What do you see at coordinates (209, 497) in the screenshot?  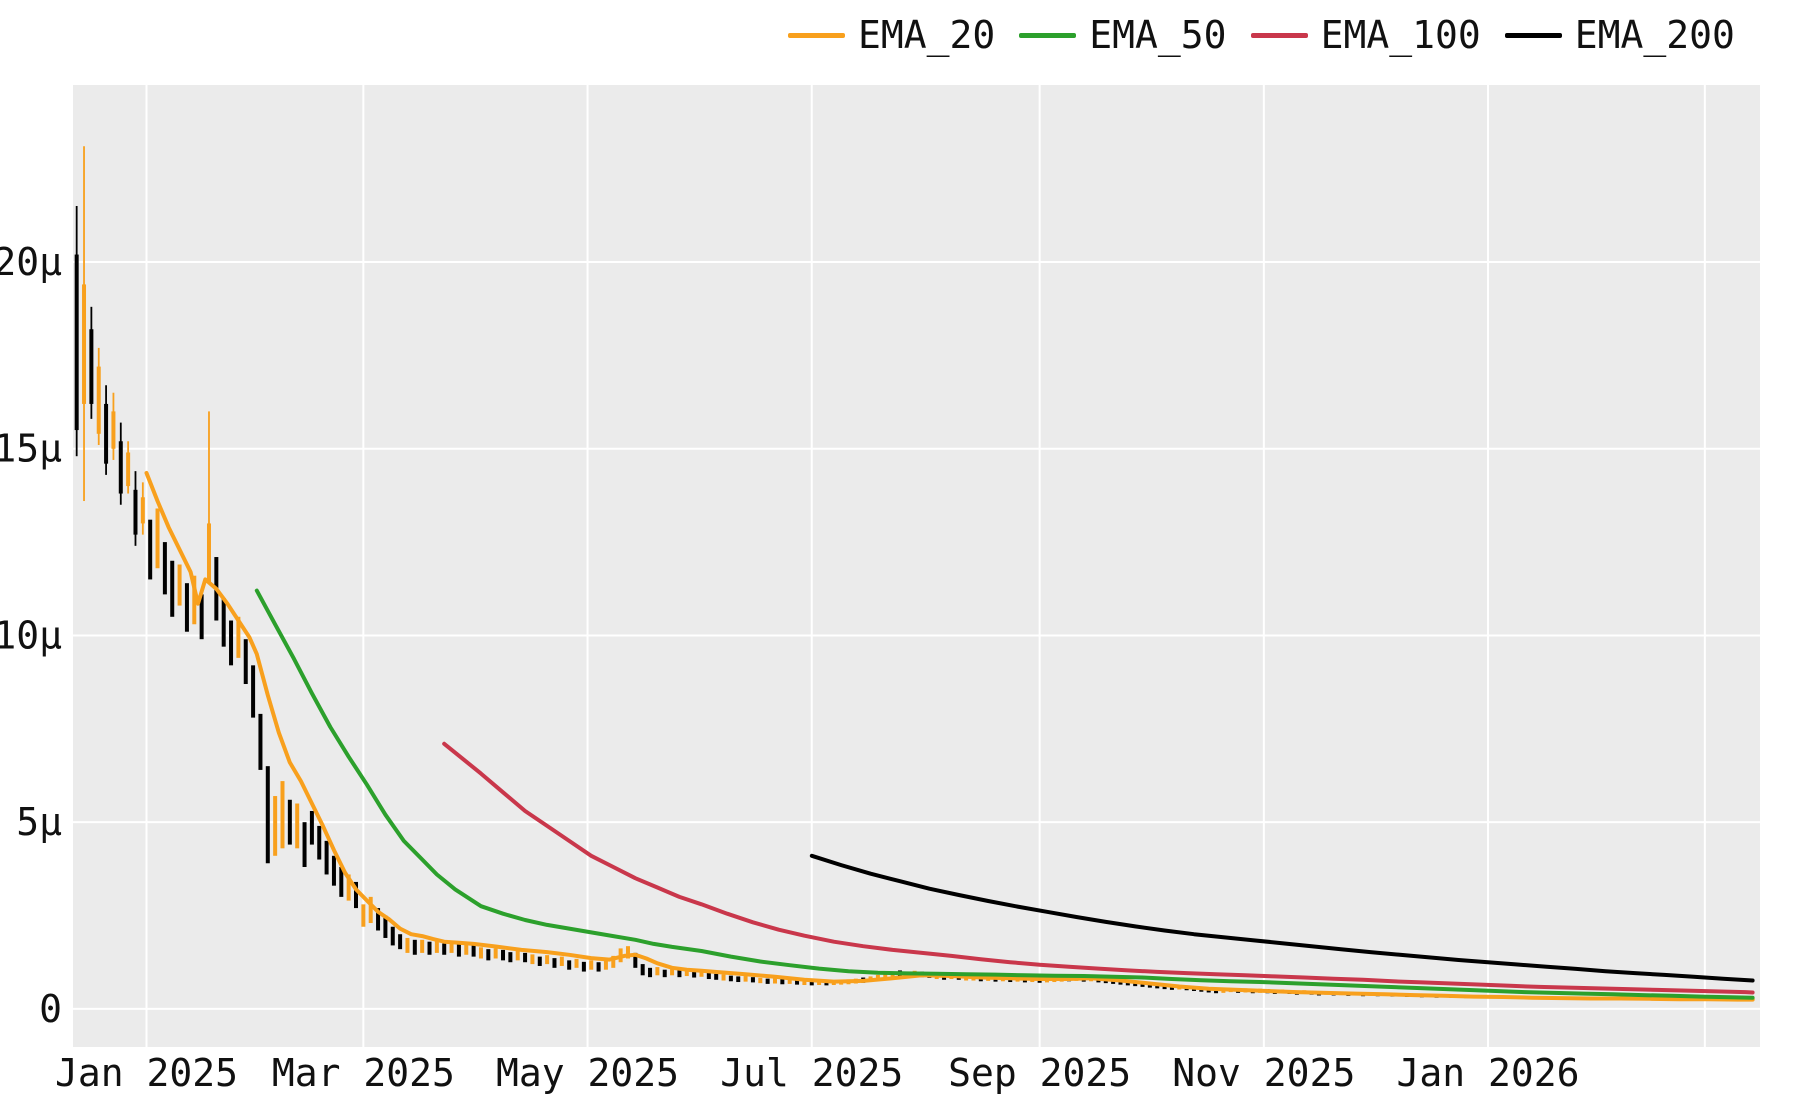 I see `candle-wick` at bounding box center [209, 497].